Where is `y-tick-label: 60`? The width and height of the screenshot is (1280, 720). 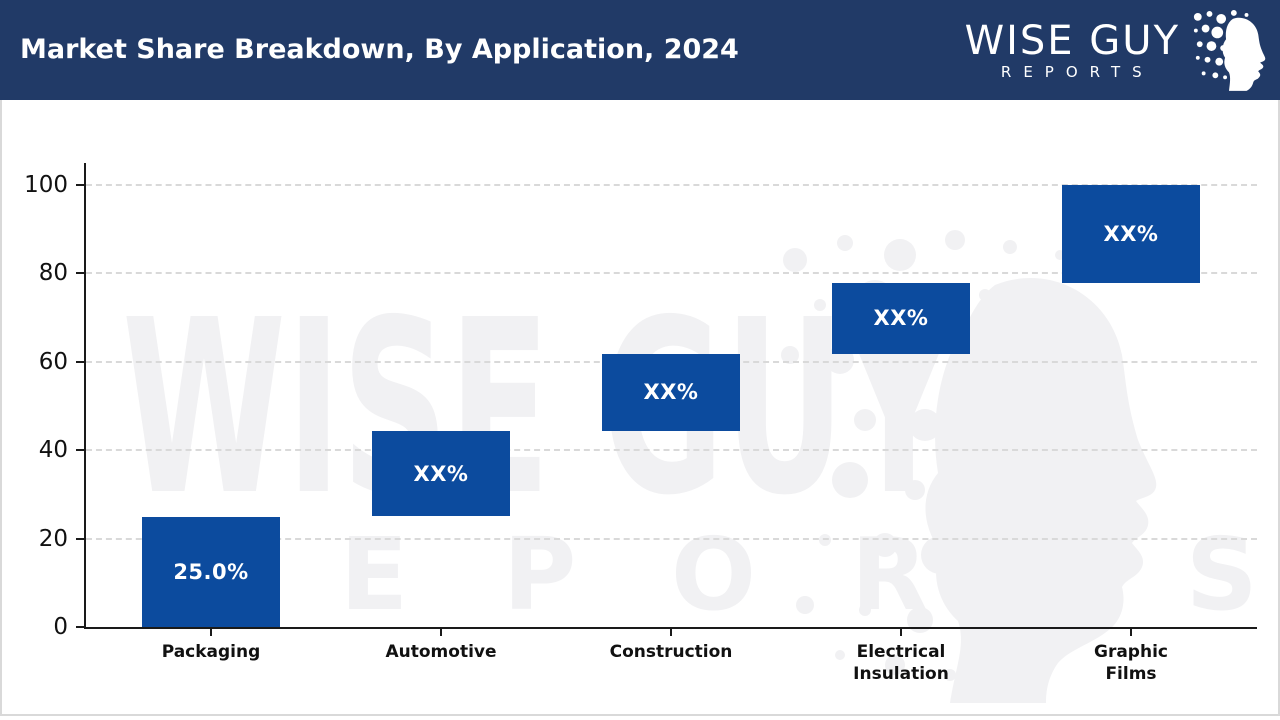
y-tick-label: 60 is located at coordinates (53, 361).